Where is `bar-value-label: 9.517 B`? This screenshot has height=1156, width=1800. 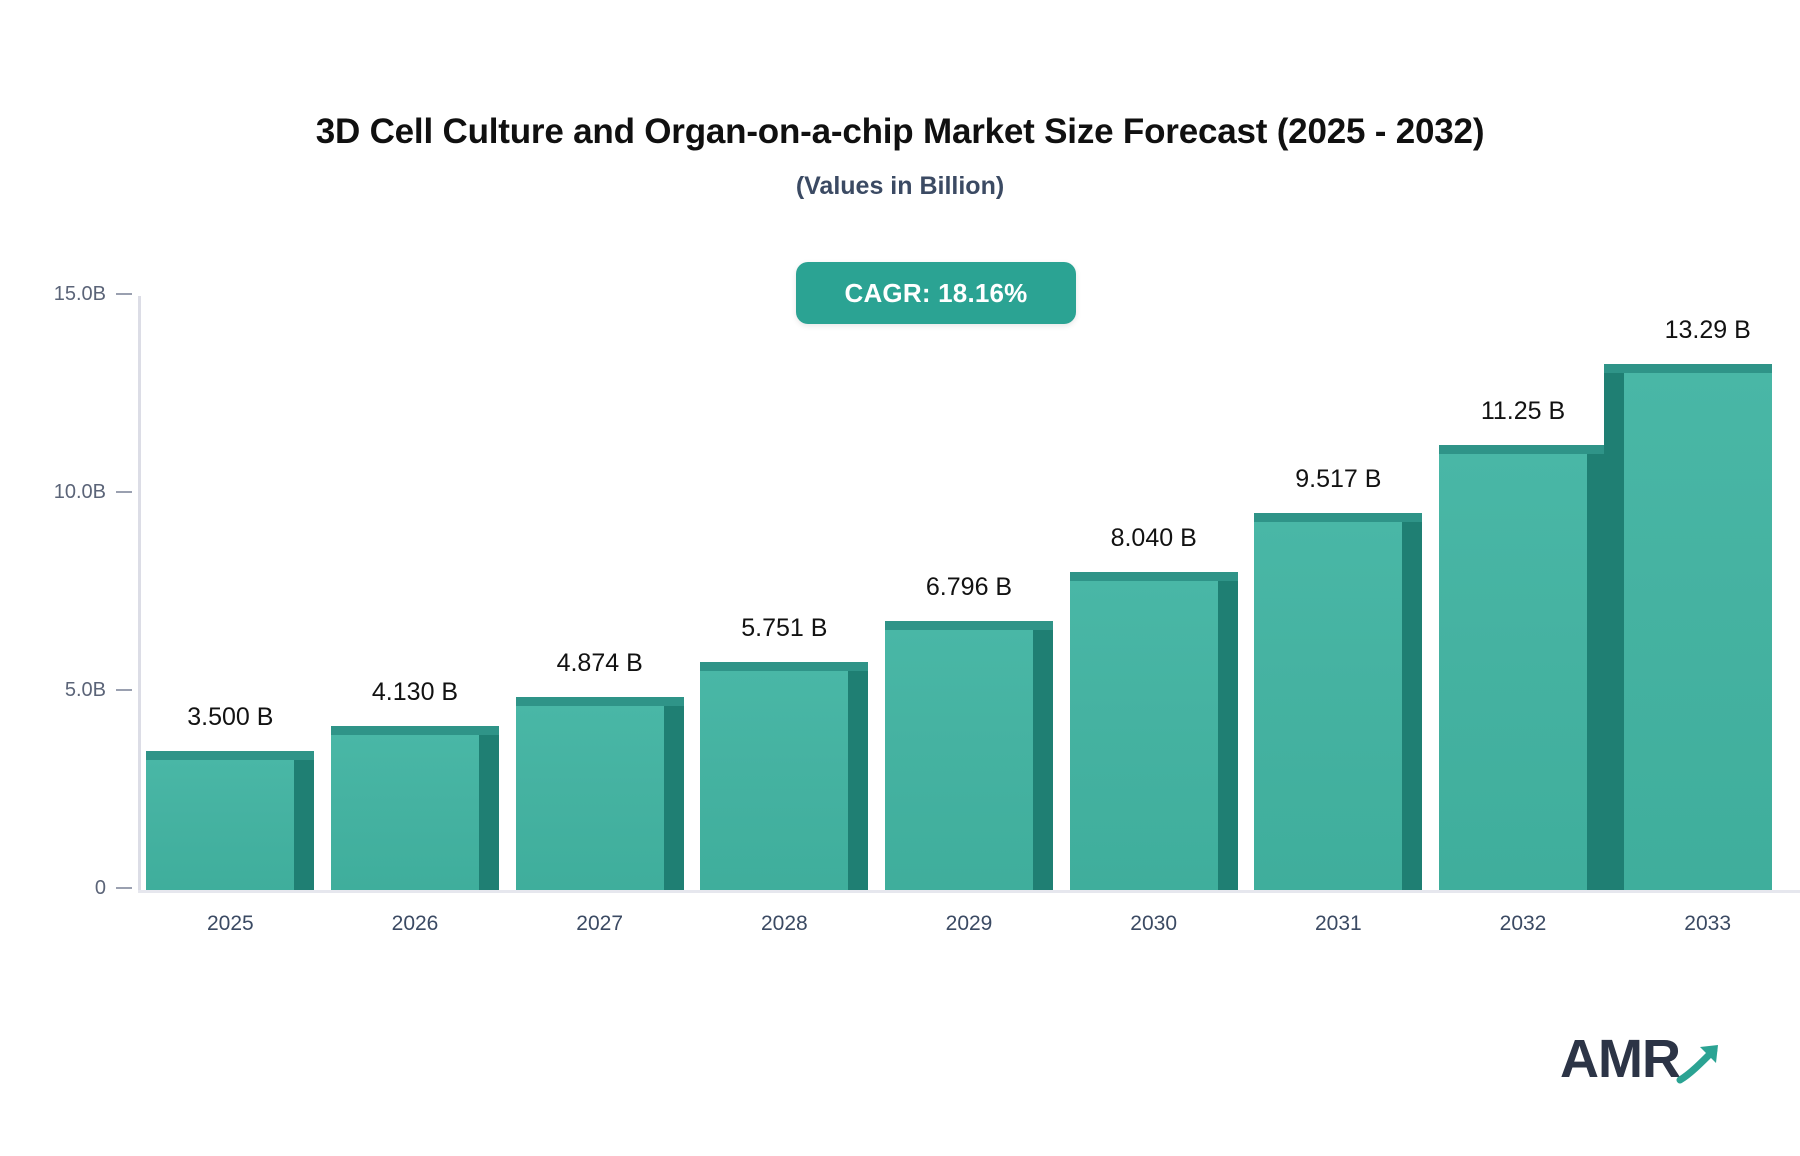
bar-value-label: 9.517 B is located at coordinates (1338, 479).